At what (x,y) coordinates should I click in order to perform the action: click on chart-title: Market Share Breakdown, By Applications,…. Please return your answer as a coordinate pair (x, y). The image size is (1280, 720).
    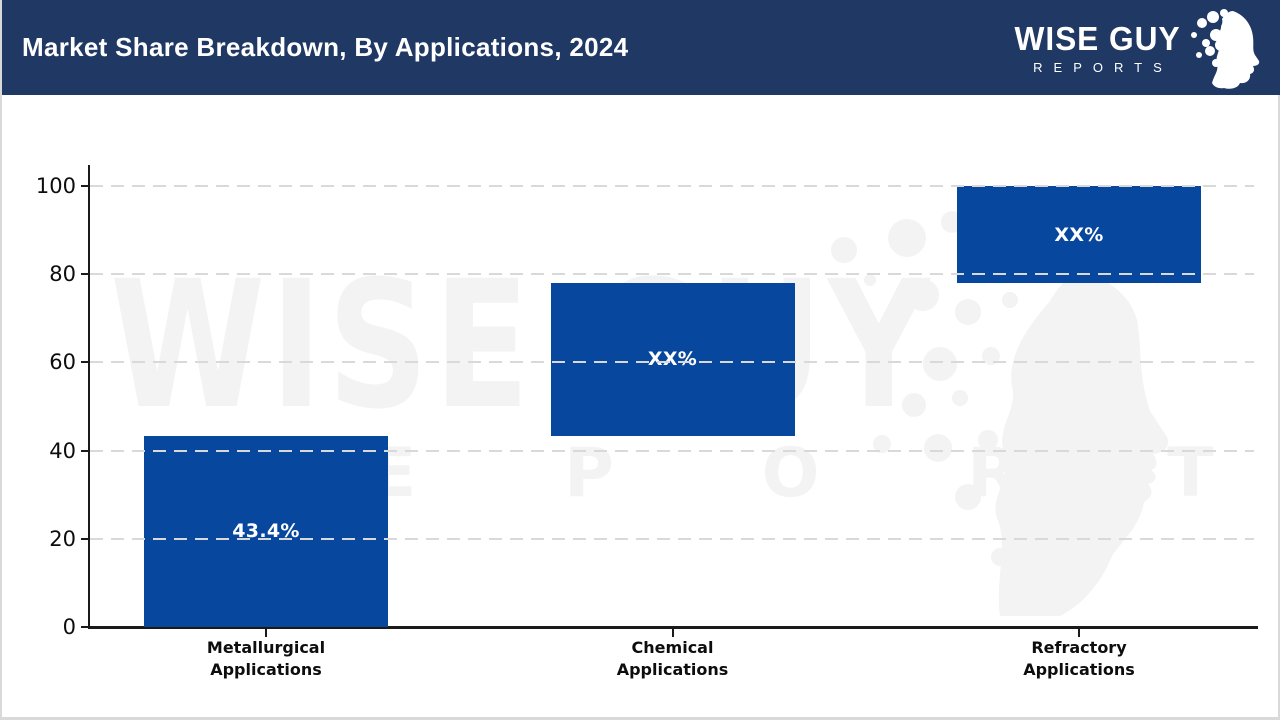
    Looking at the image, I should click on (325, 47).